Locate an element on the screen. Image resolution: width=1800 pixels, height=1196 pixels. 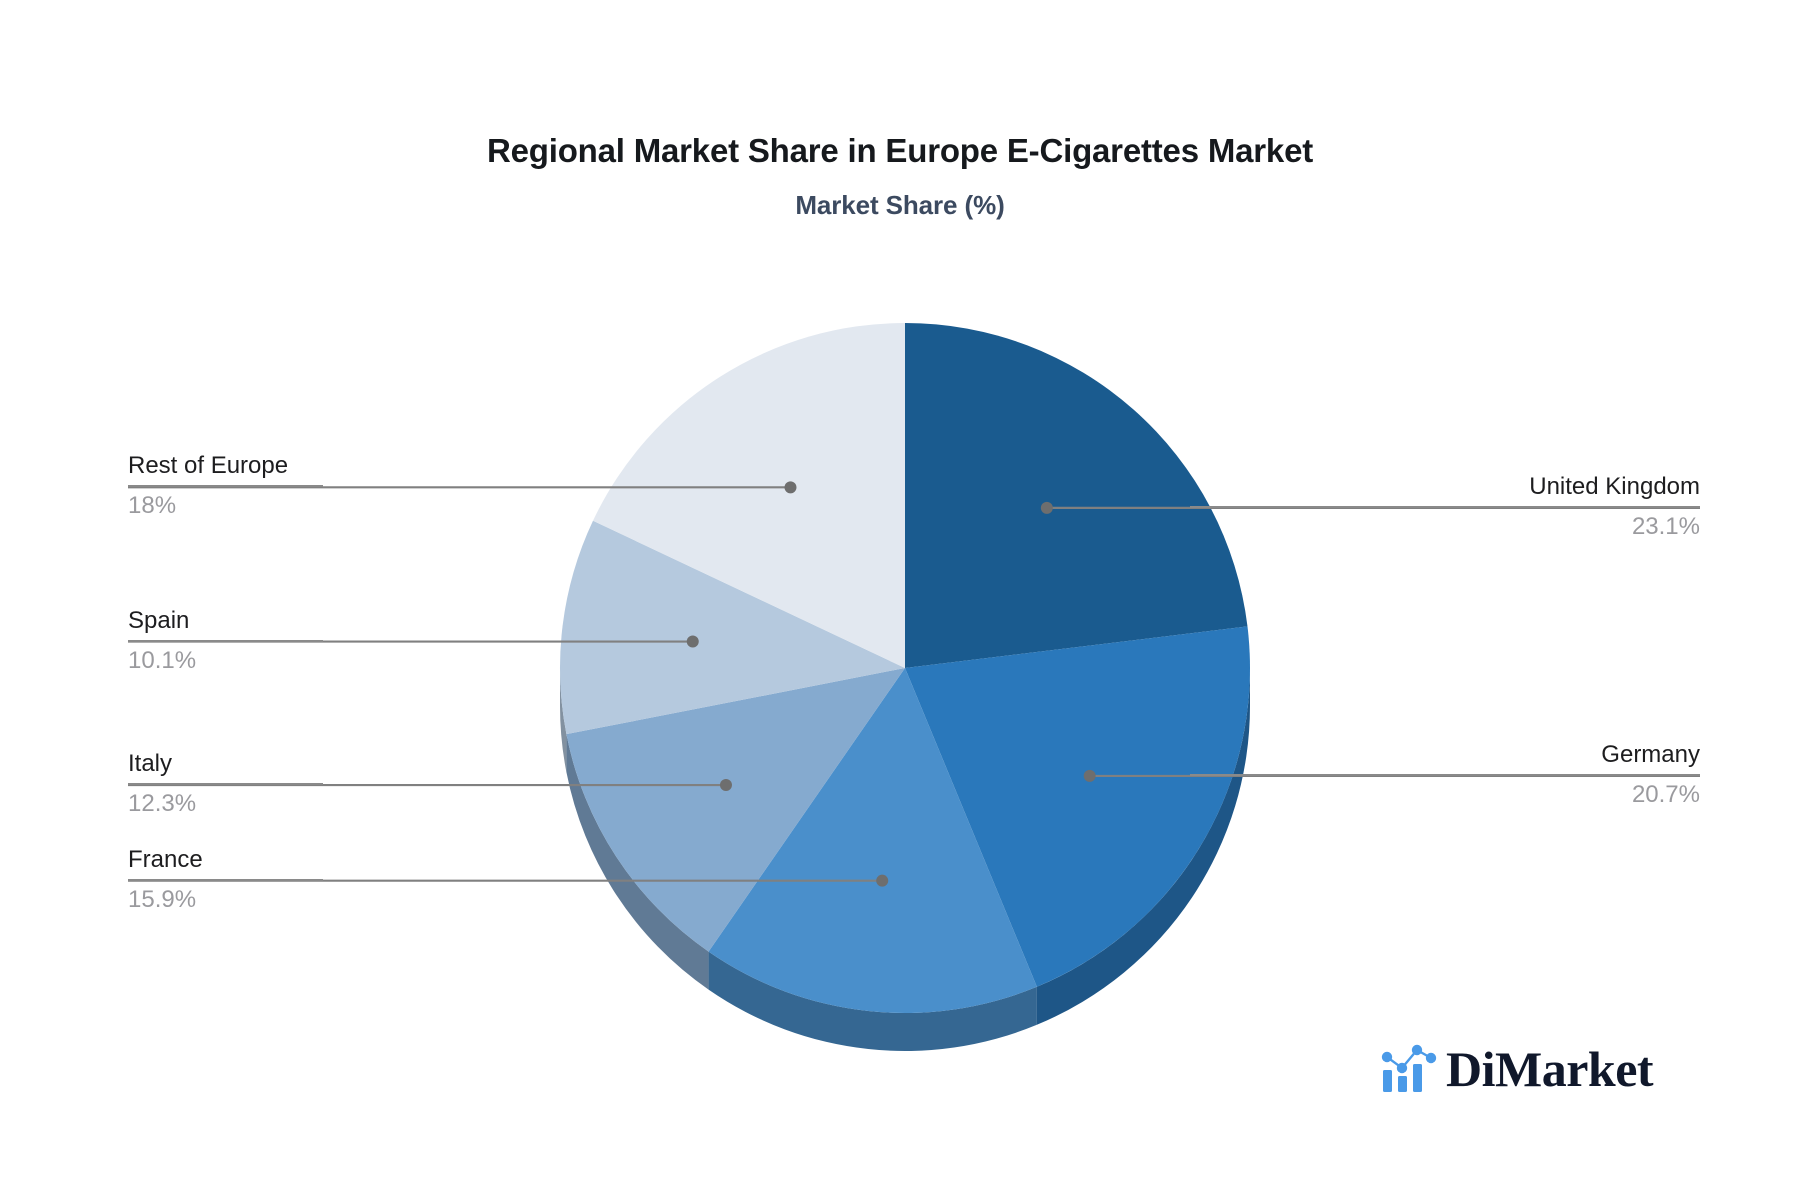
callout-value-rest-of-europe: 18% is located at coordinates (152, 506).